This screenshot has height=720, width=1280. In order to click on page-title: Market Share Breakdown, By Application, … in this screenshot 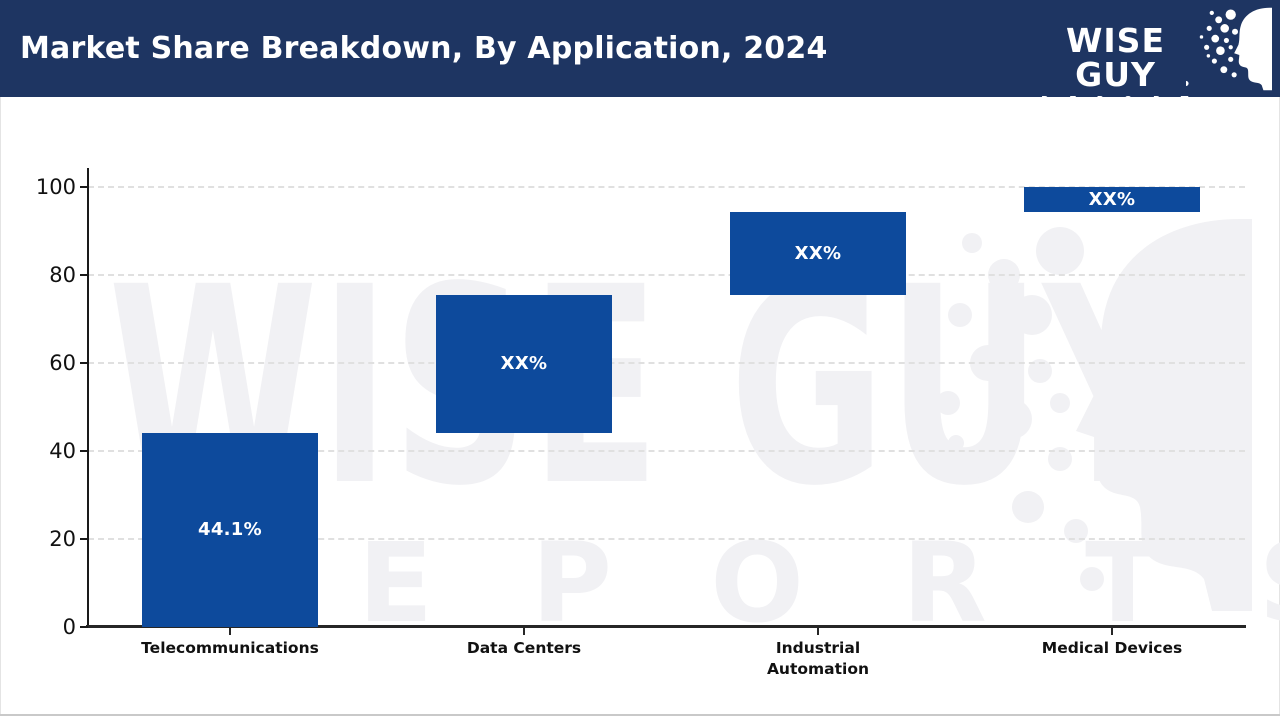, I will do `click(424, 48)`.